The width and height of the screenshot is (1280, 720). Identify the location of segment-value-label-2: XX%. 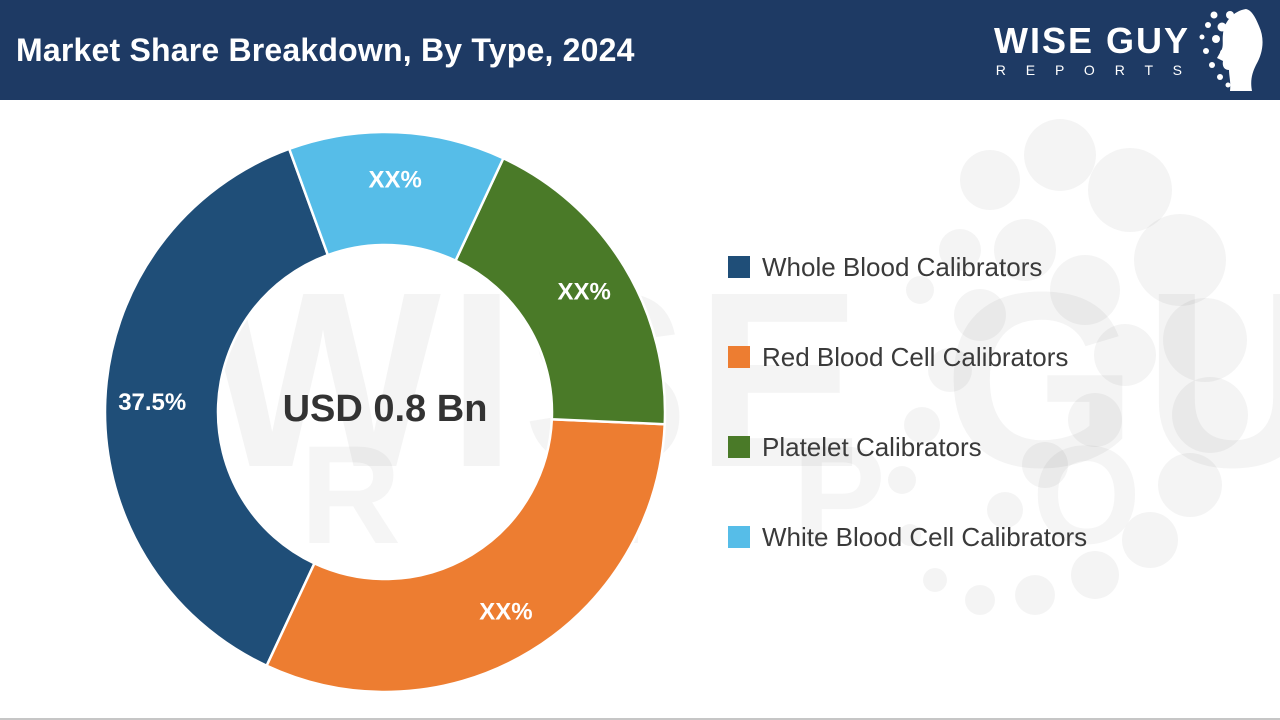
(584, 292).